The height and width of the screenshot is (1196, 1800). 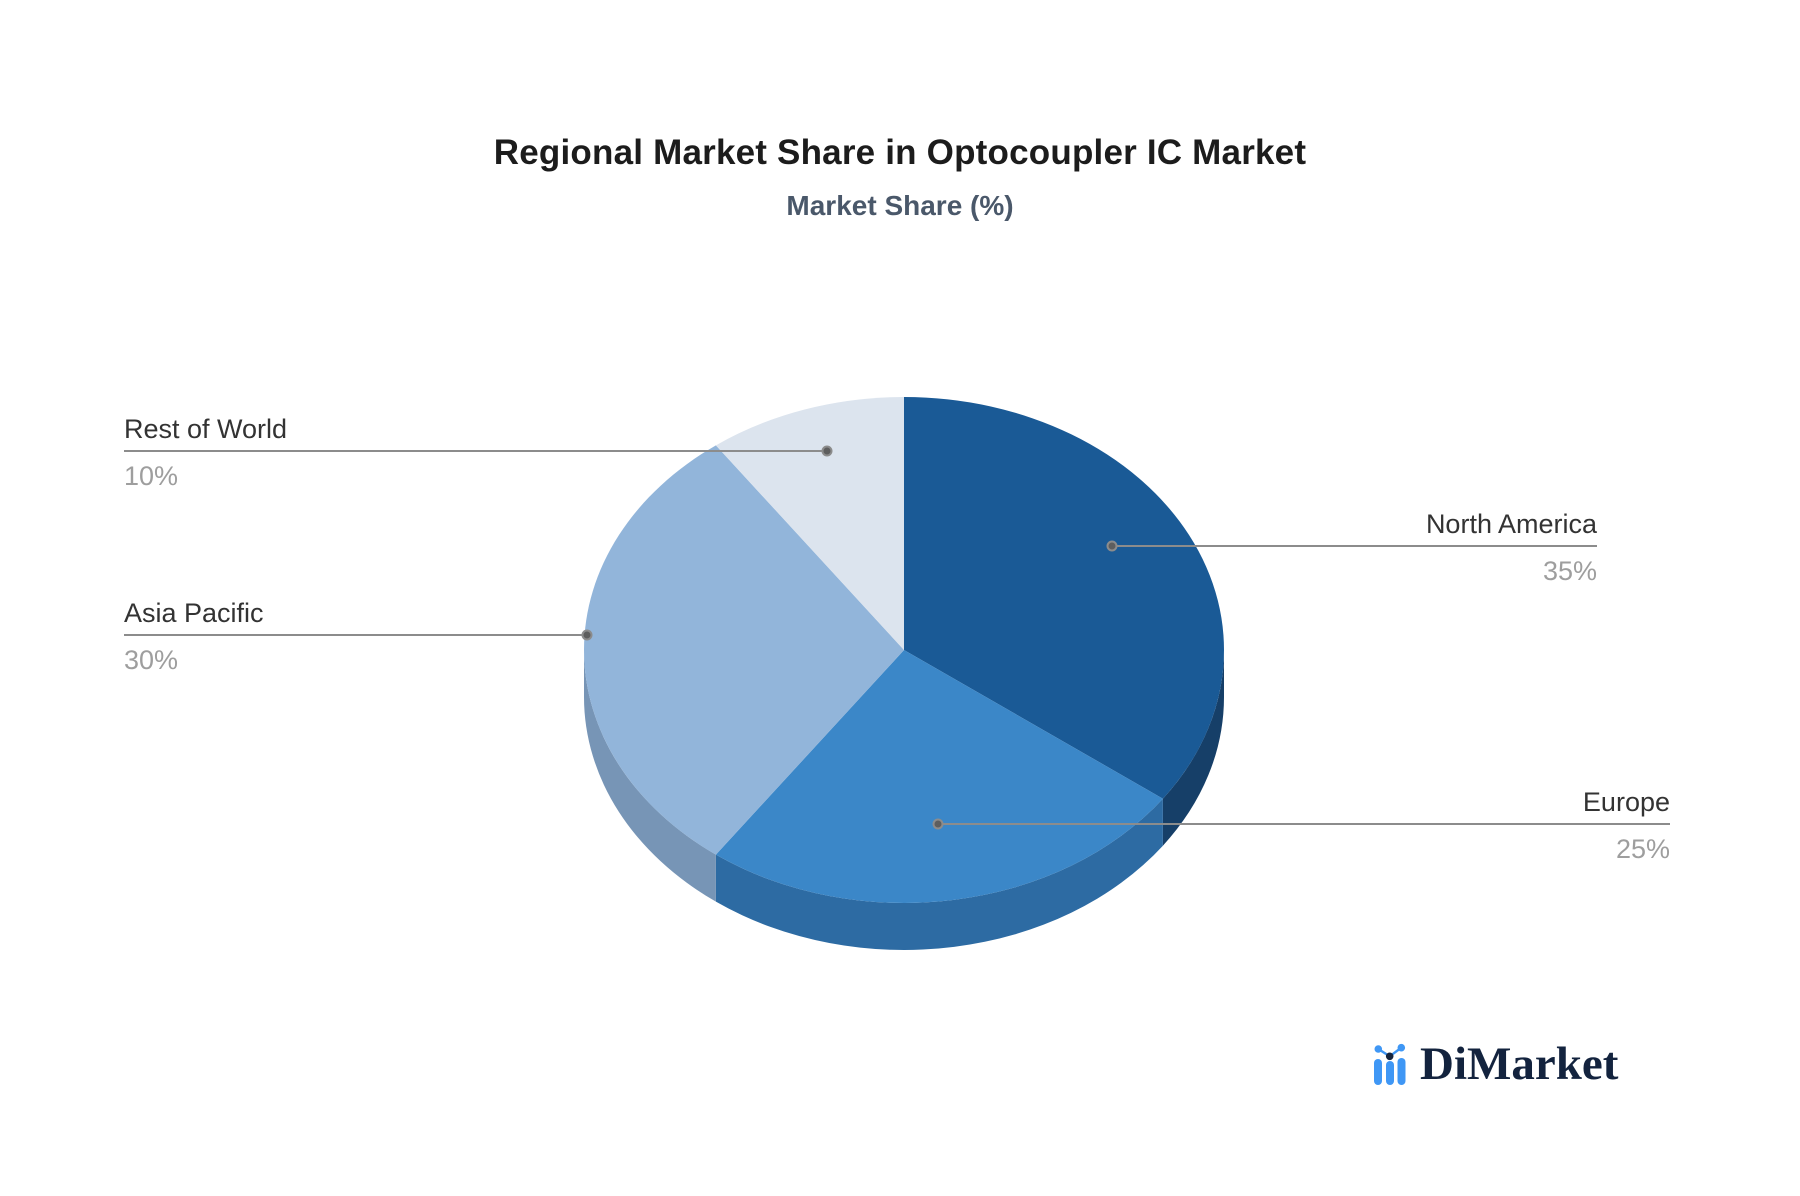 I want to click on slice-label-percent: 30%, so click(x=151, y=660).